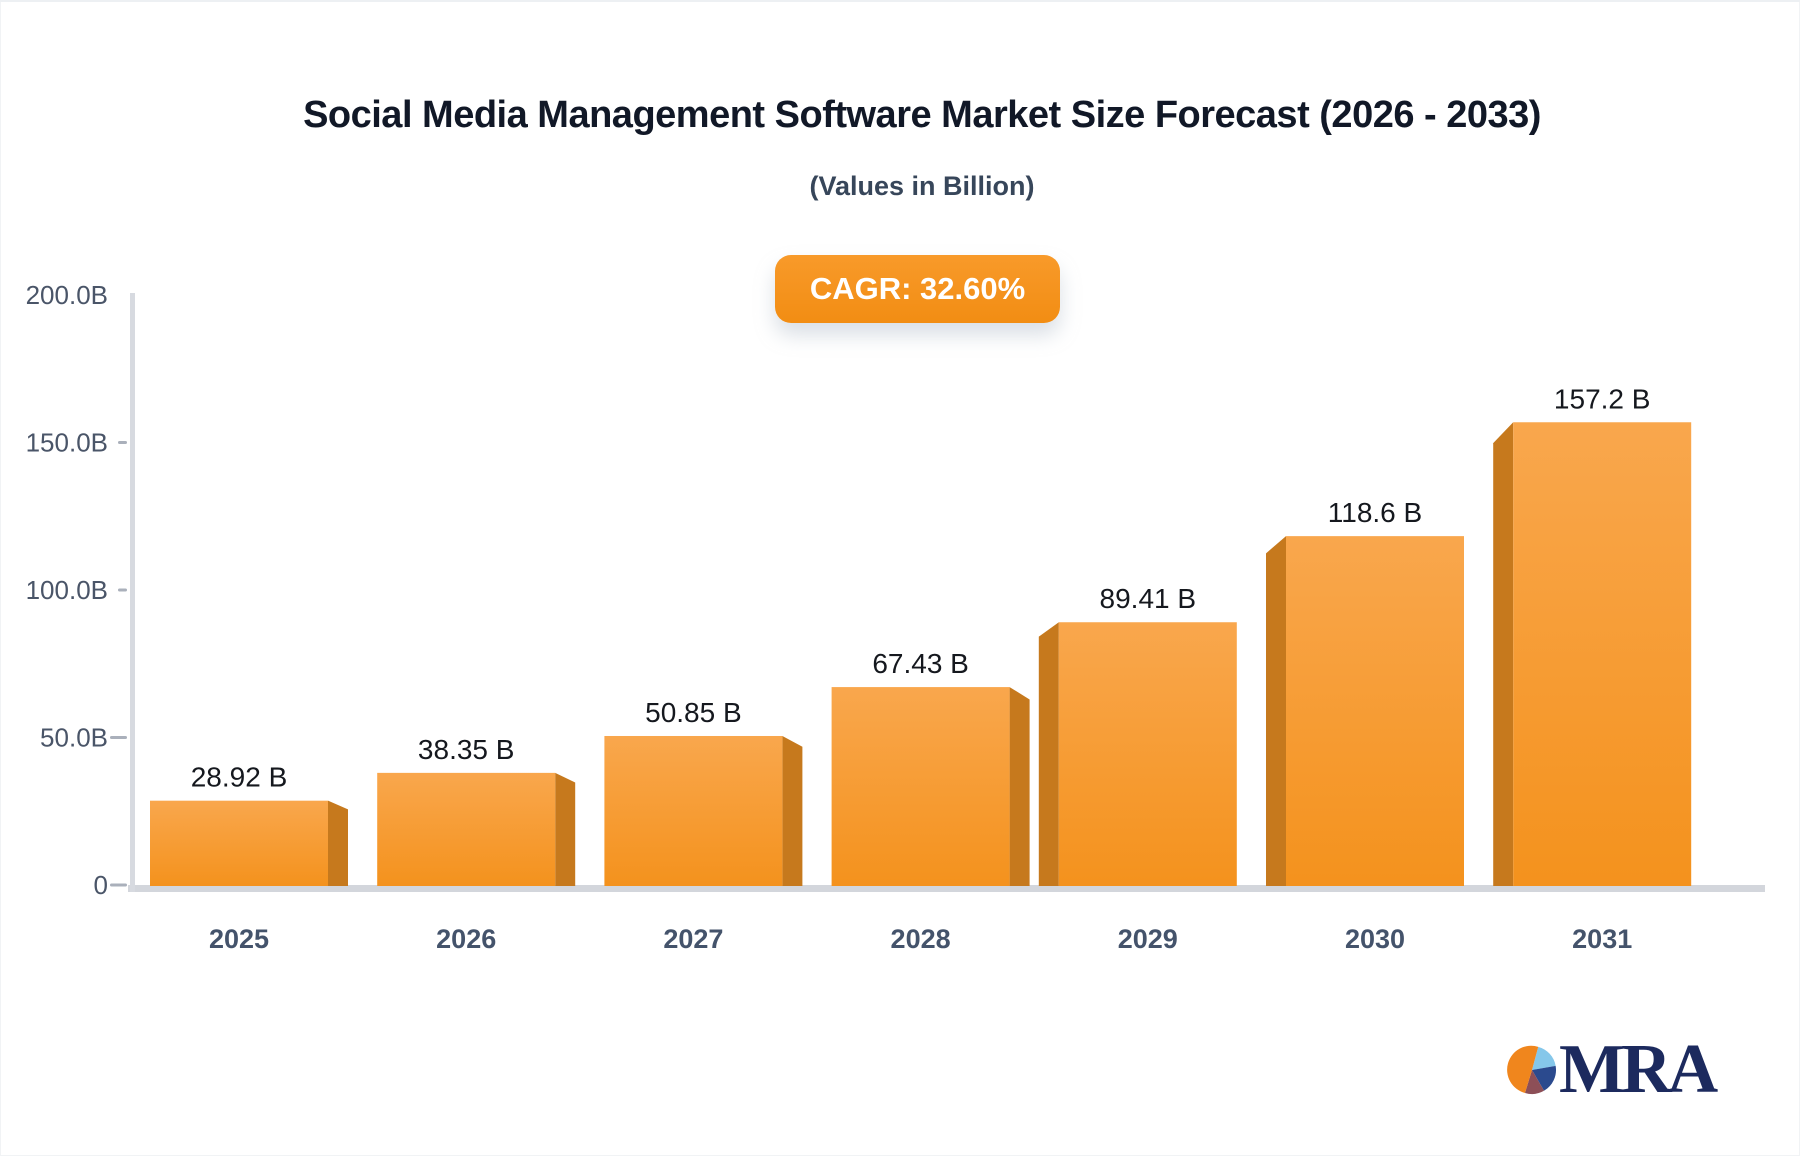  I want to click on logo-pie-icon, so click(1532, 1069).